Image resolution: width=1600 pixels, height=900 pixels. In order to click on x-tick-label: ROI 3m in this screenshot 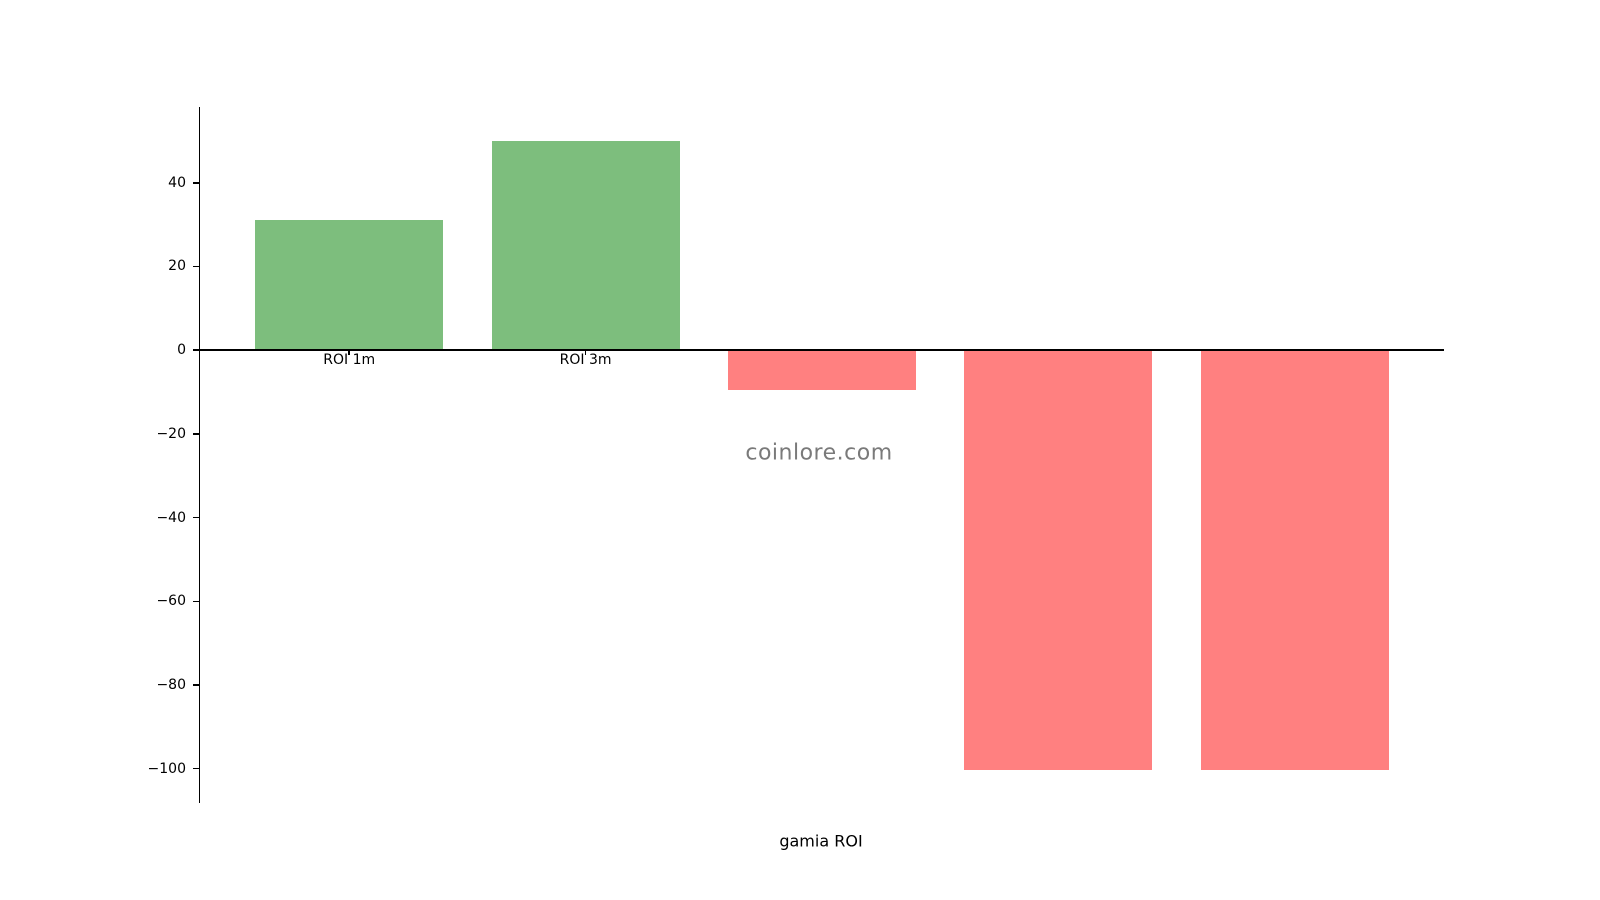, I will do `click(585, 360)`.